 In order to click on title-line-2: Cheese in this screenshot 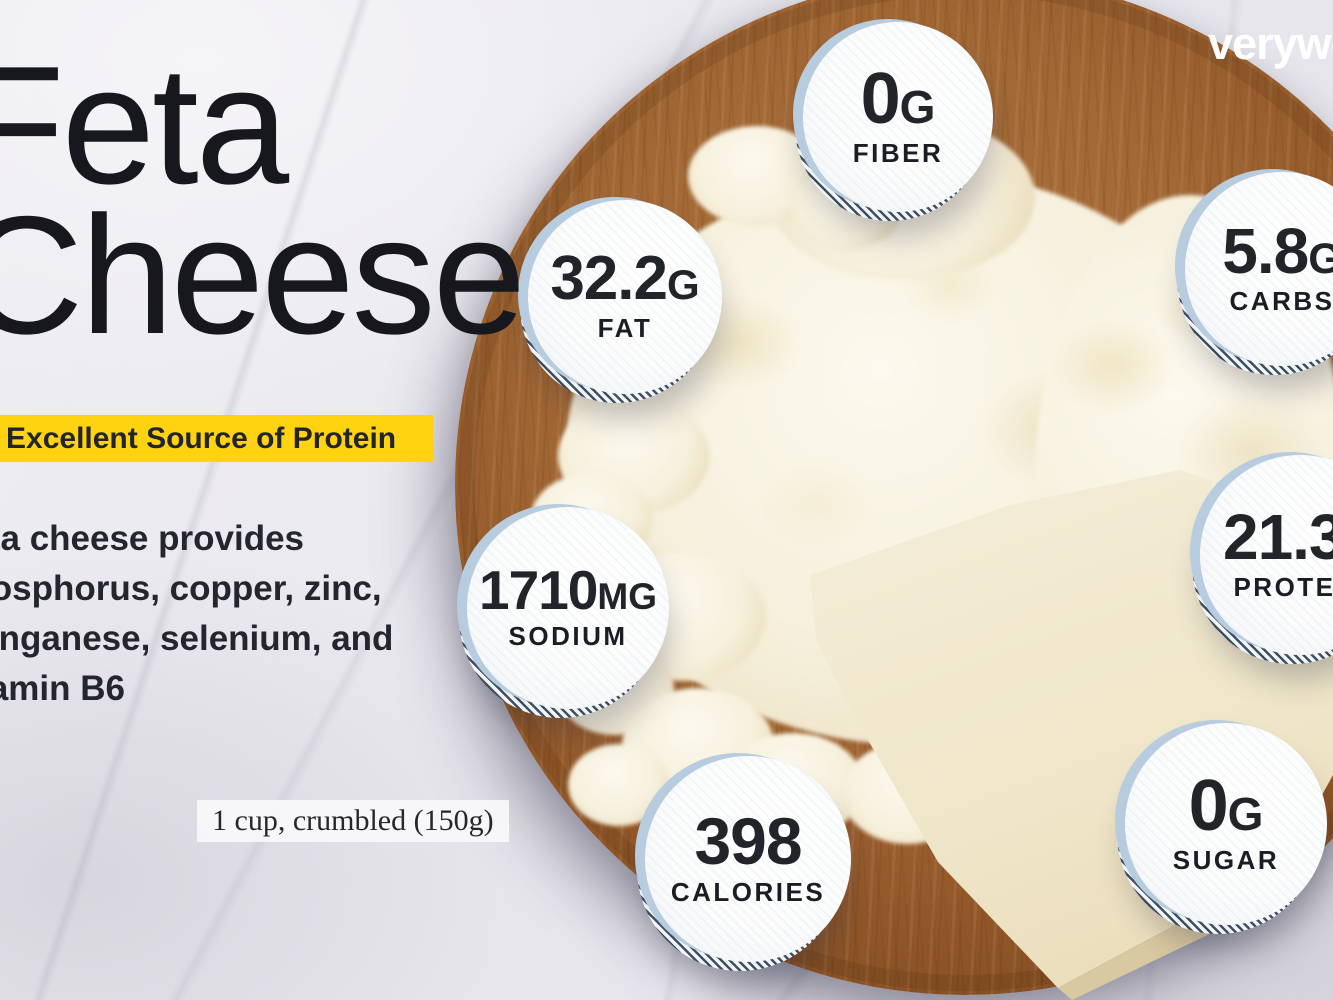, I will do `click(263, 275)`.